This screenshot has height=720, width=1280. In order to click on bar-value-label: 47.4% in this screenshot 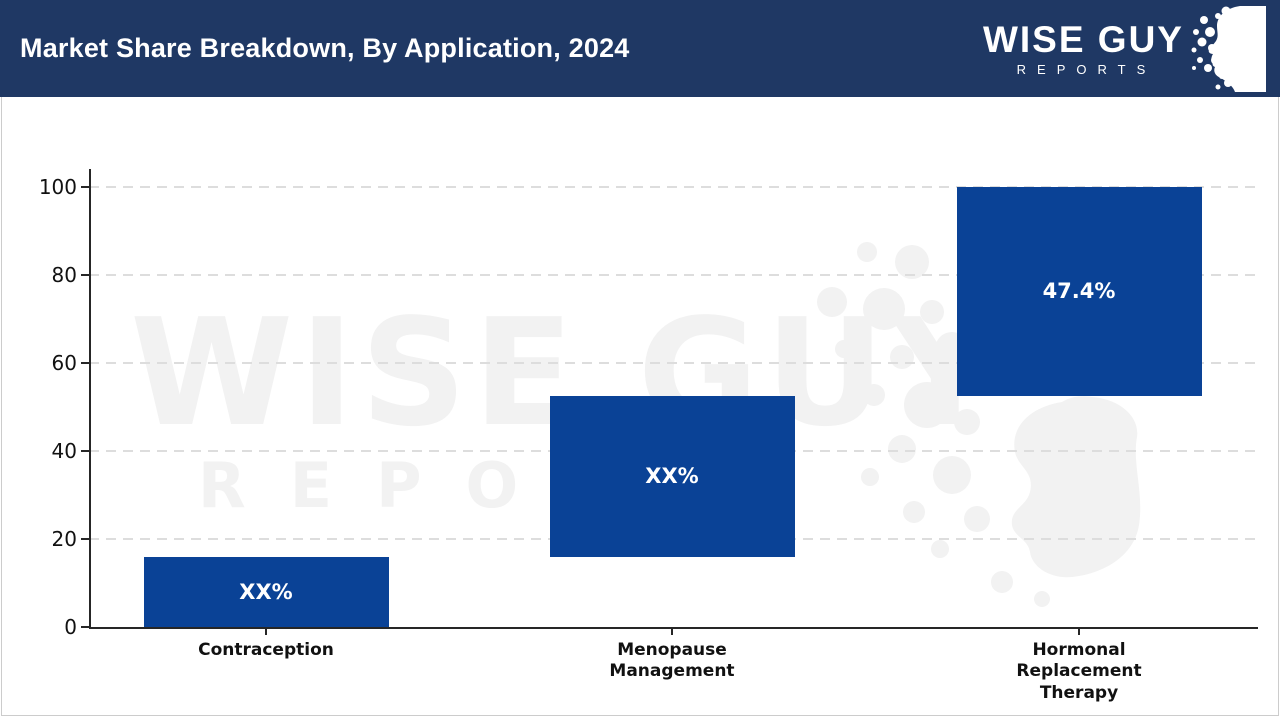, I will do `click(1079, 291)`.